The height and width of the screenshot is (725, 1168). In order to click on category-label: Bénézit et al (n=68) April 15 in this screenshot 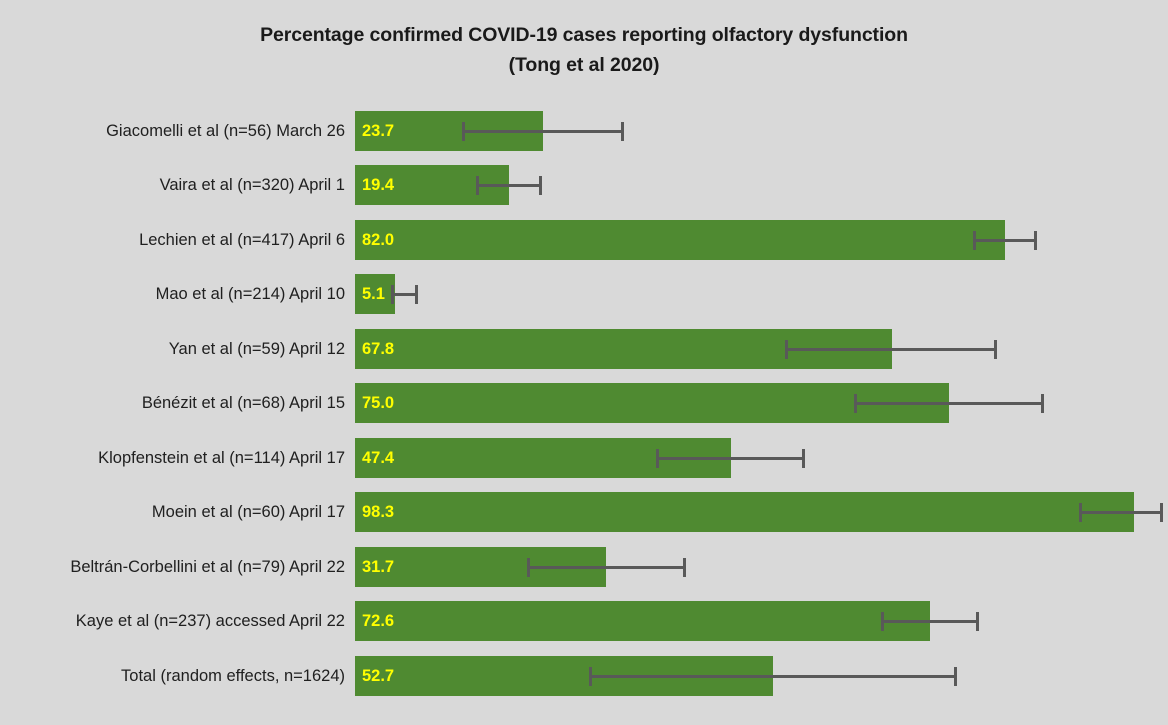, I will do `click(243, 403)`.